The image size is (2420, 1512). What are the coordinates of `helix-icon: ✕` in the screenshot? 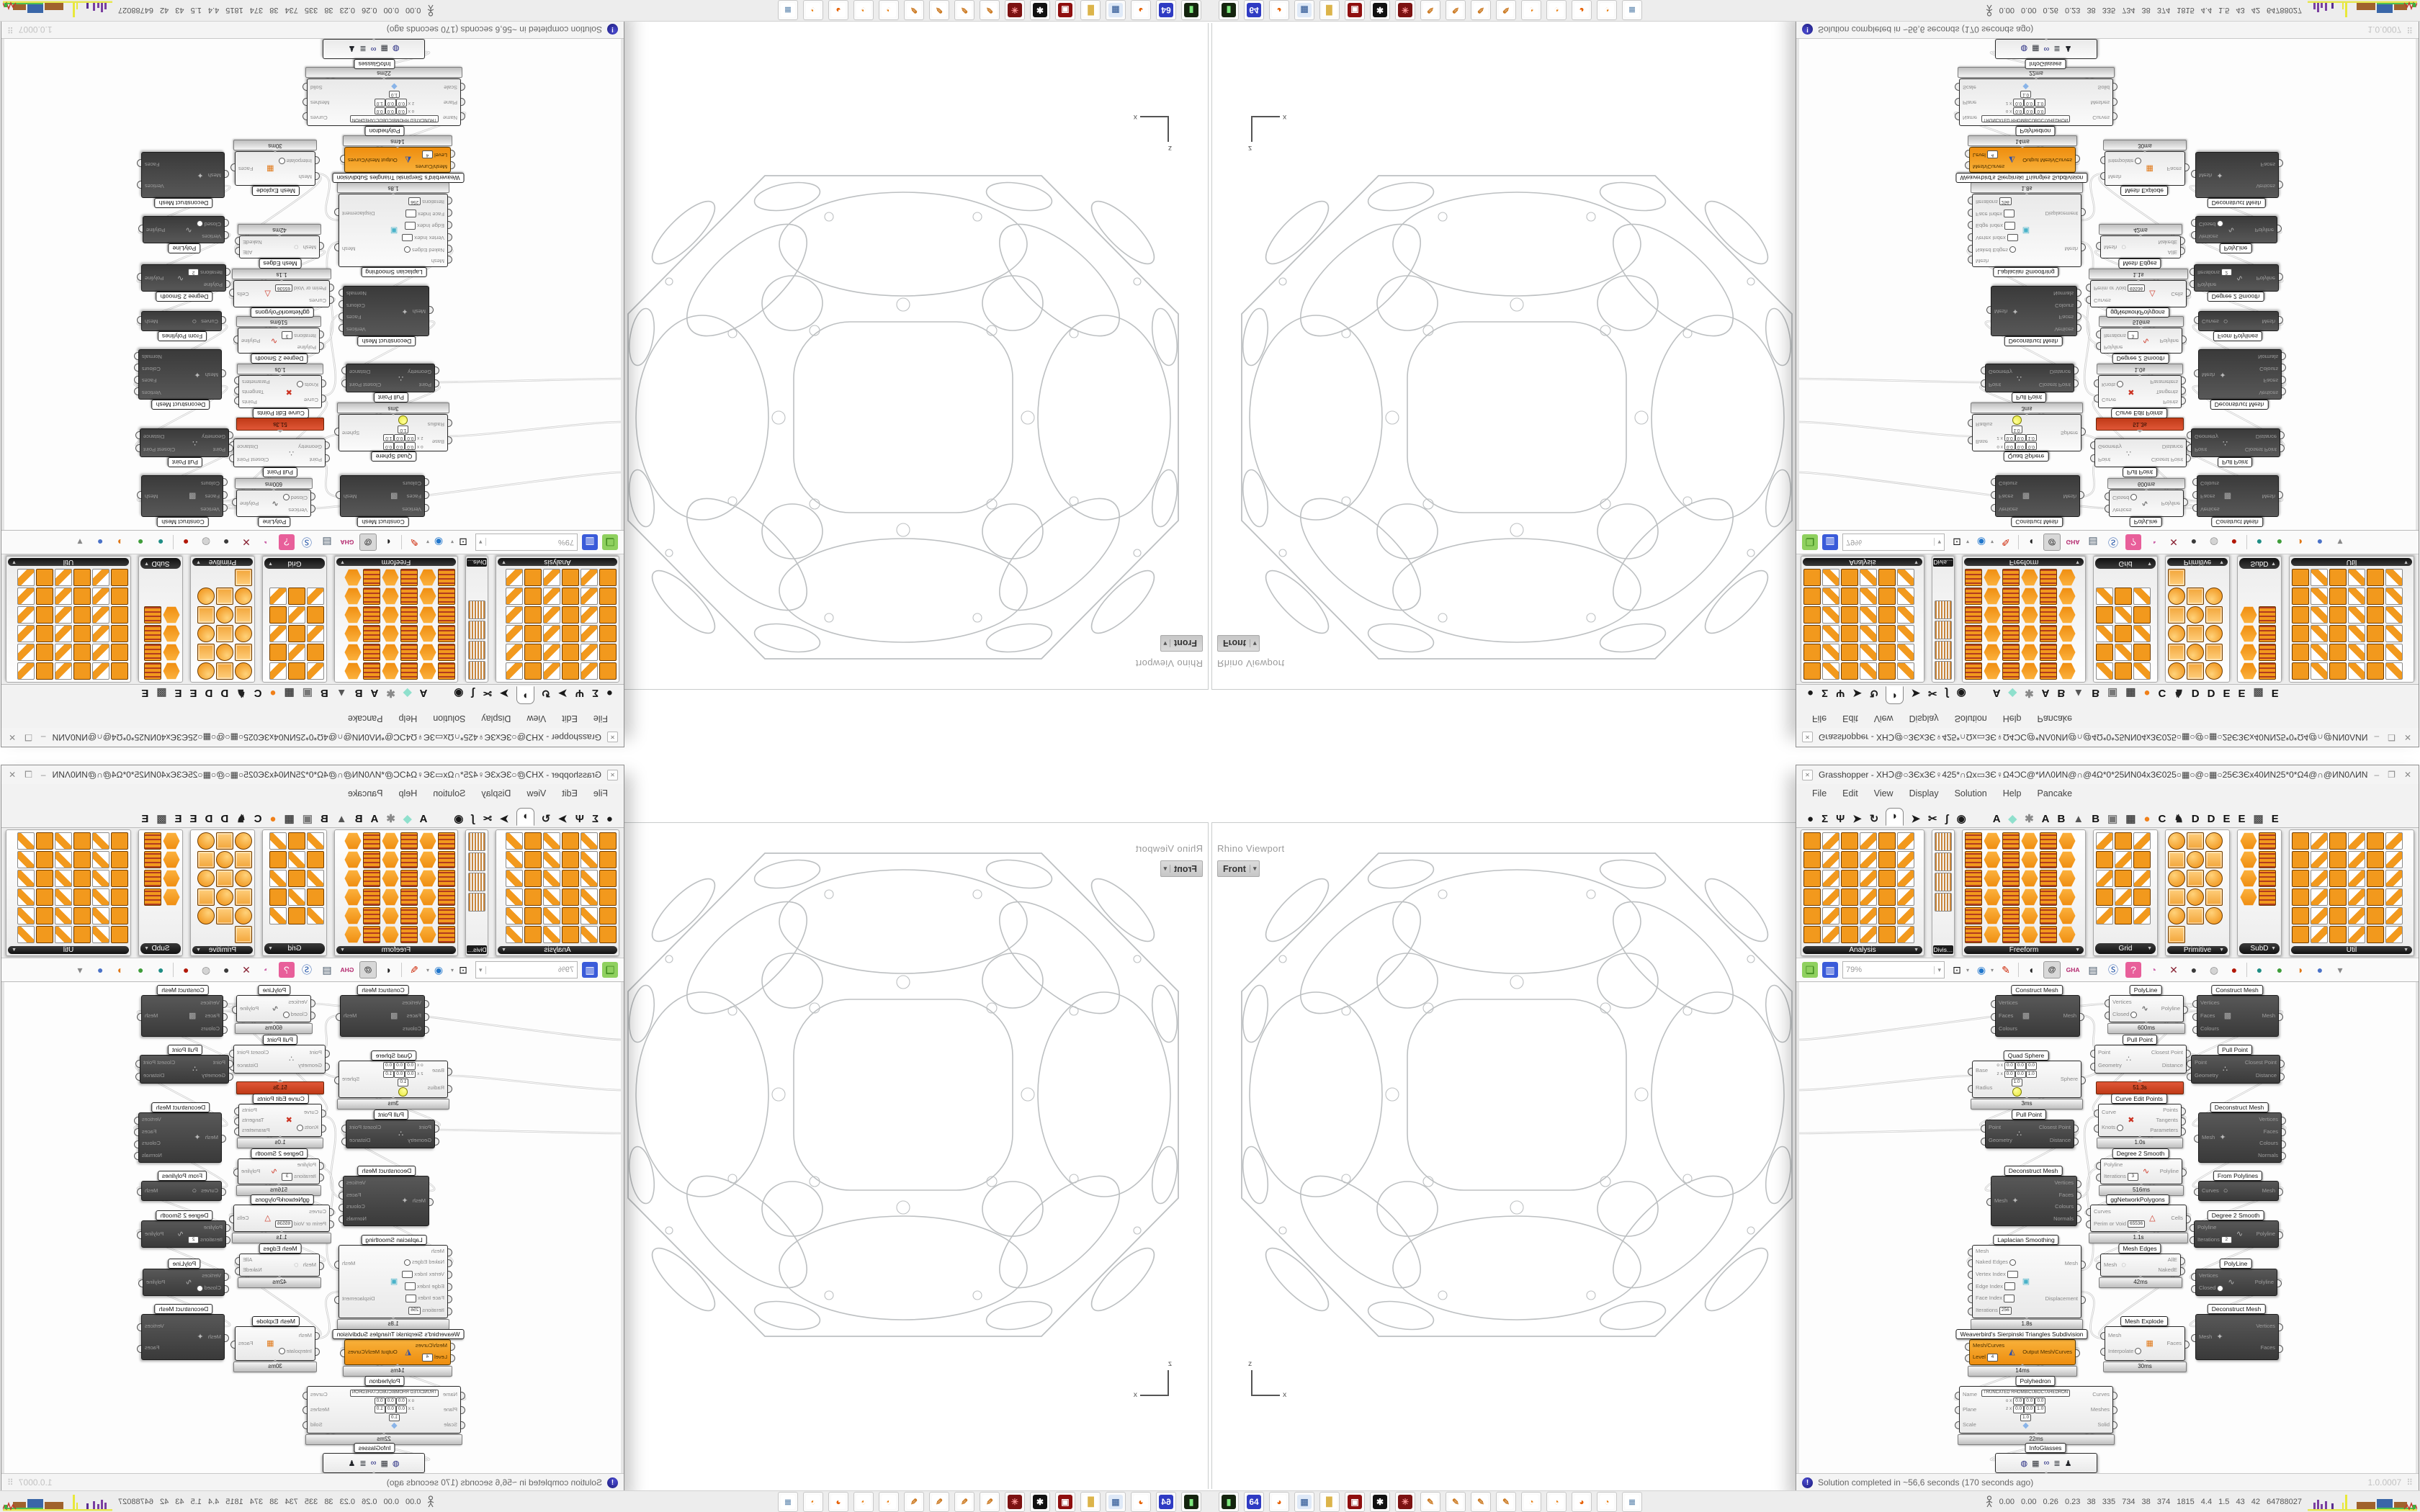 It's located at (2173, 542).